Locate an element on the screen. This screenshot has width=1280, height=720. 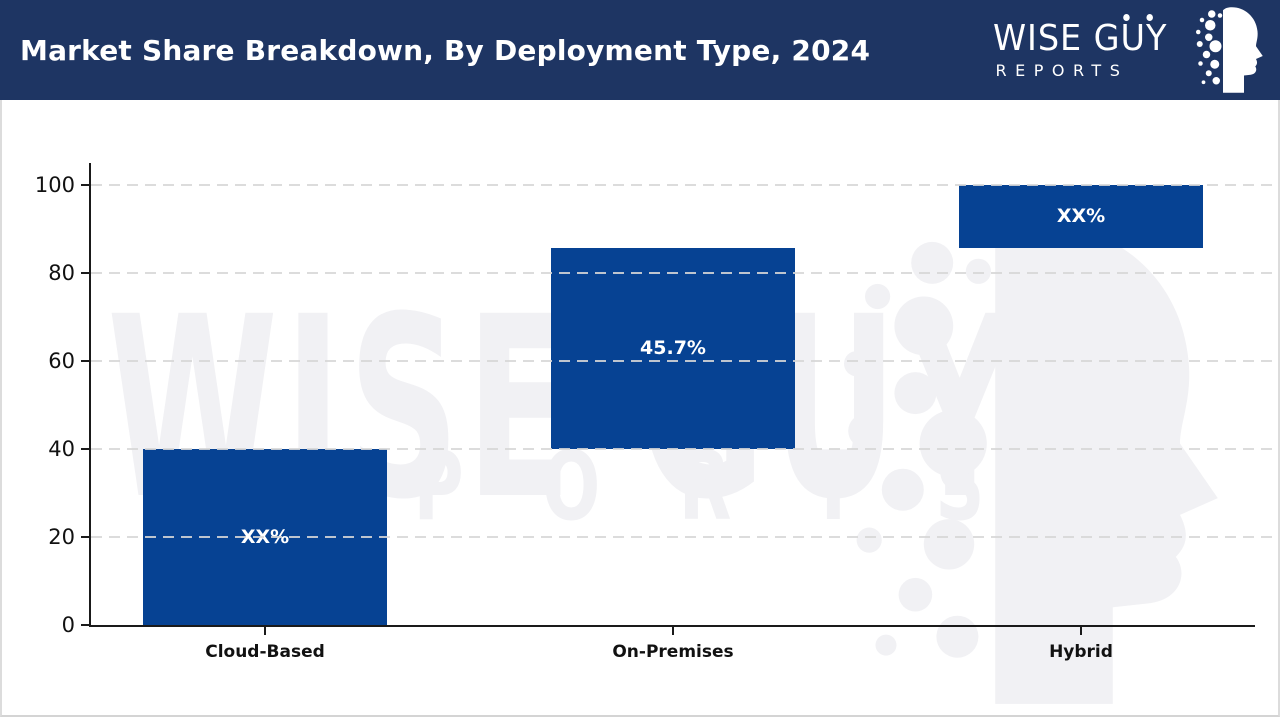
logo-head-icon is located at coordinates (1226, 50).